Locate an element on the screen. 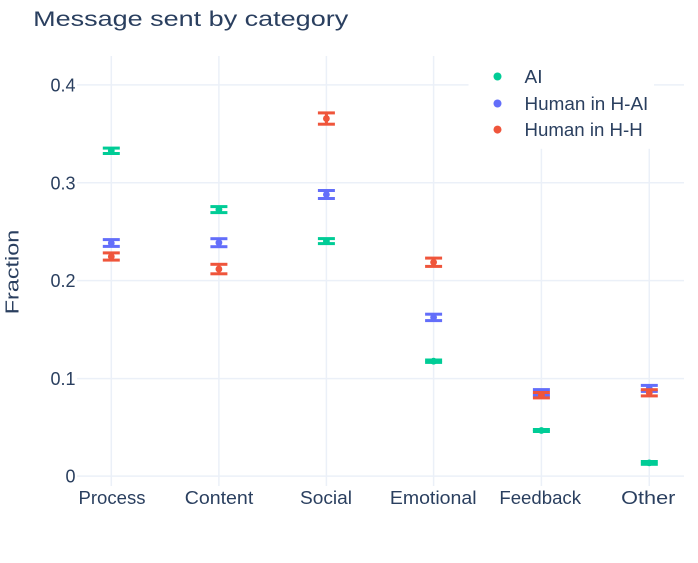 The width and height of the screenshot is (698, 563). svg-text: AI is located at coordinates (534, 77).